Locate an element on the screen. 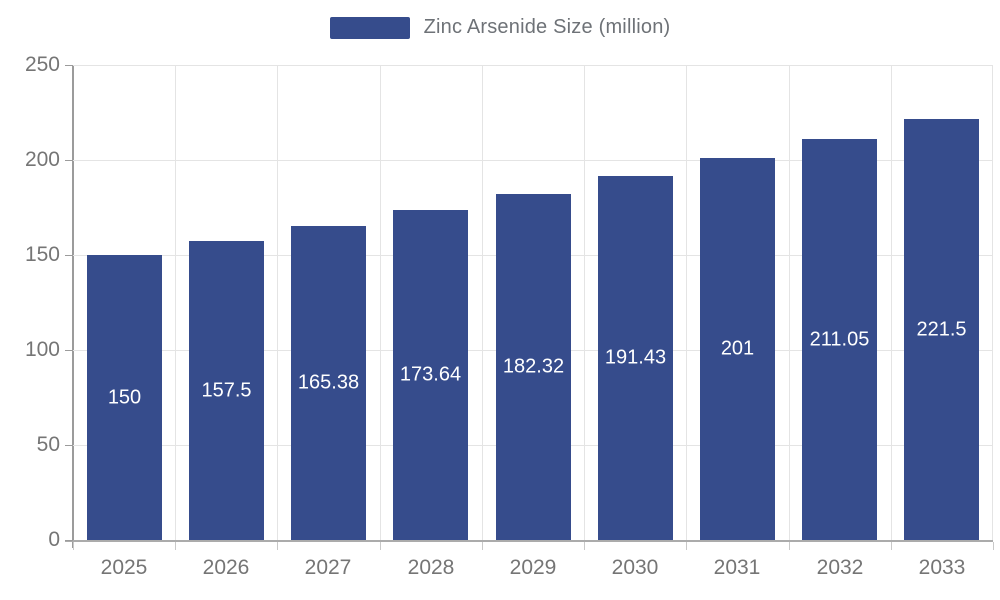  y-axis-tick-label: 50 is located at coordinates (48, 444).